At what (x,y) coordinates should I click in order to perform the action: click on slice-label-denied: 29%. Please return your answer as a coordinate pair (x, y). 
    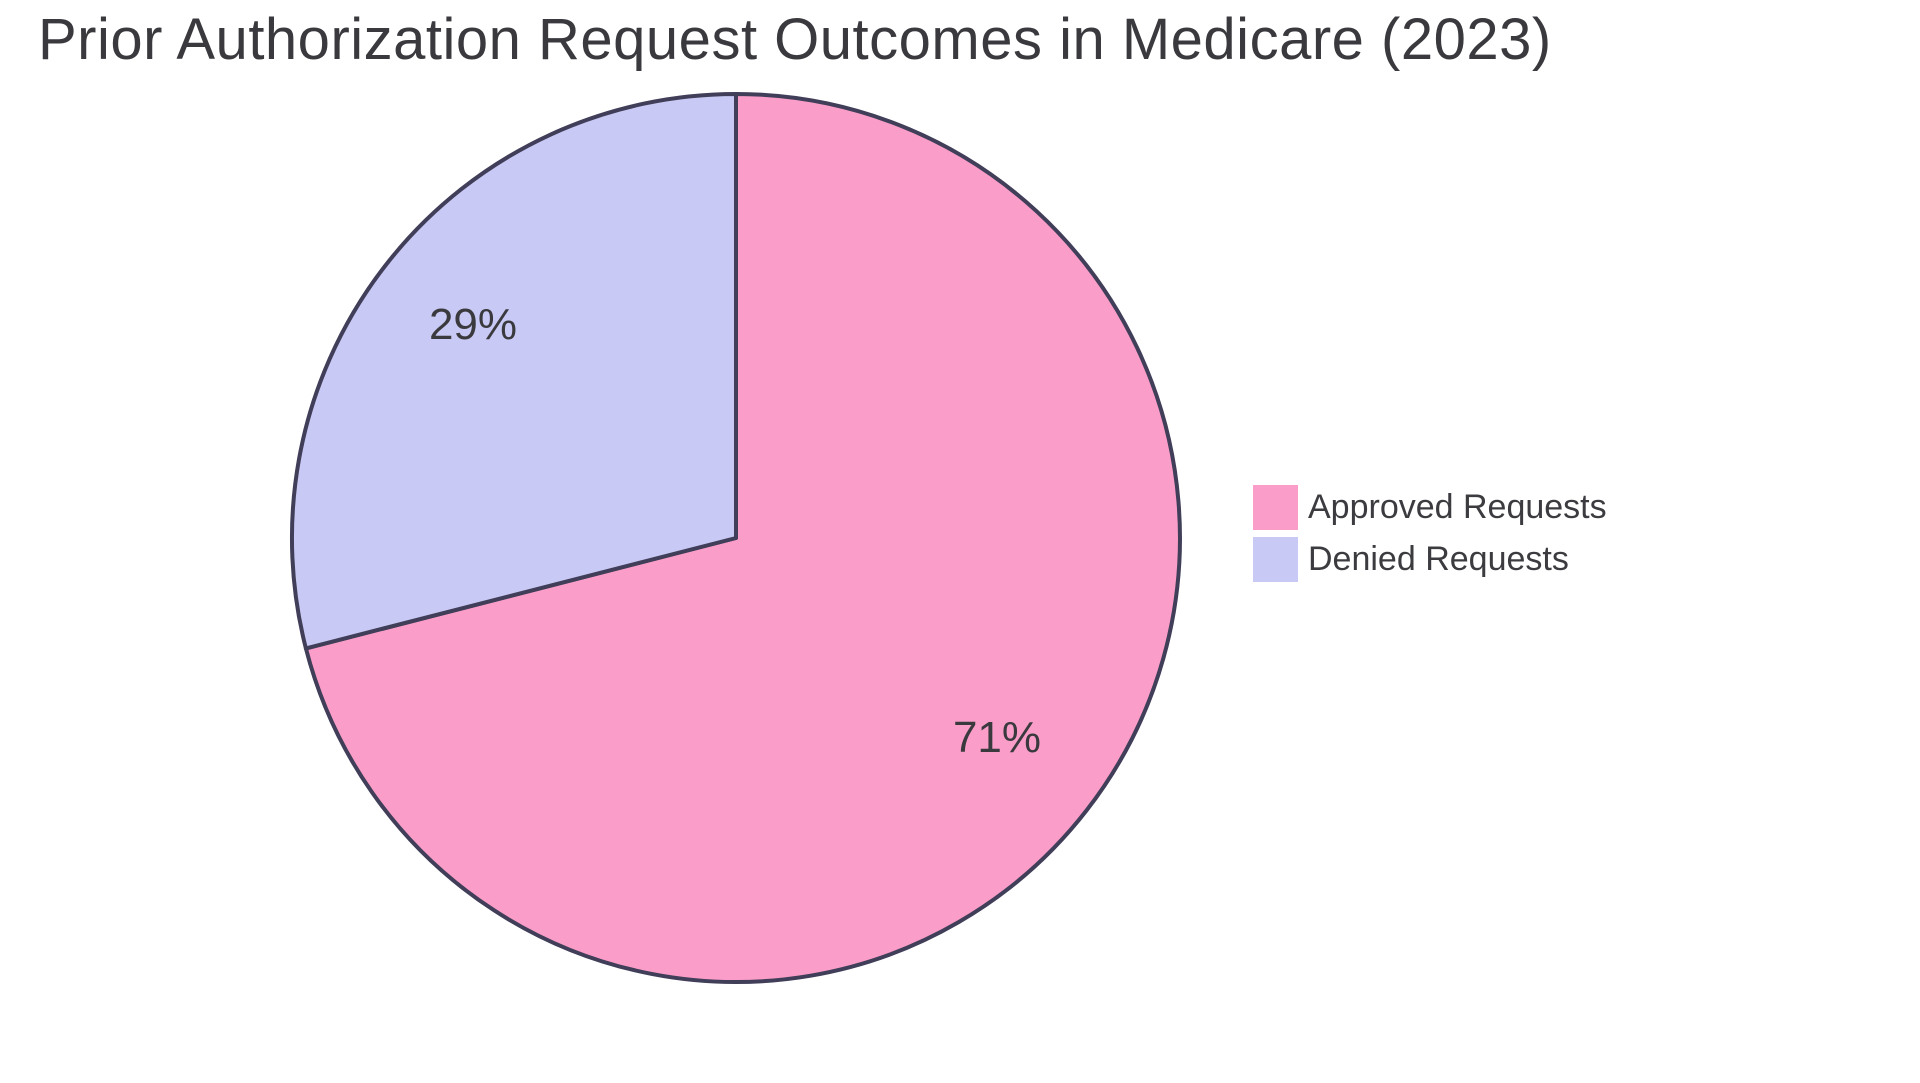
    Looking at the image, I should click on (473, 324).